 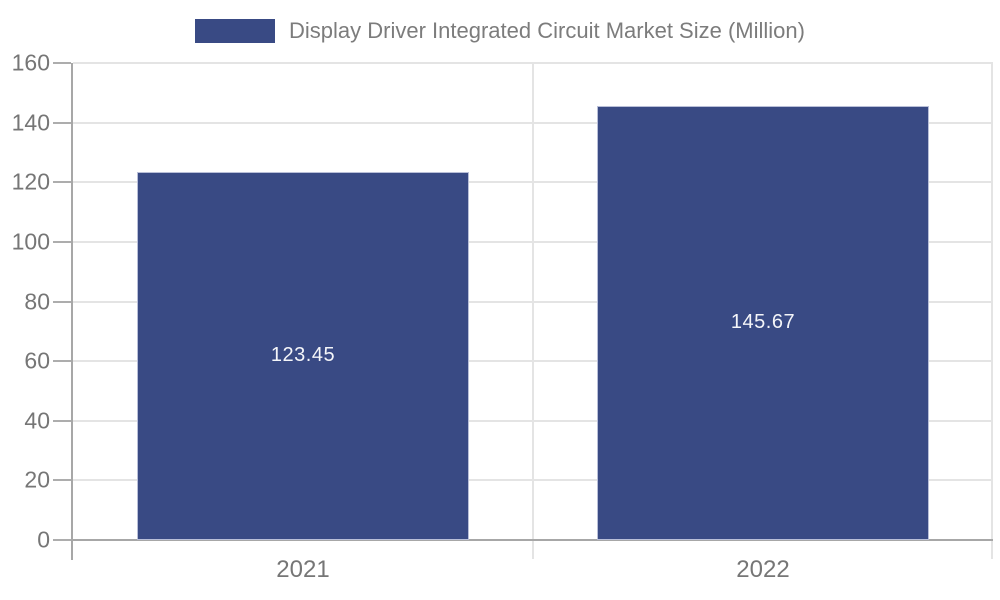 I want to click on y-axis-line, so click(x=72, y=311).